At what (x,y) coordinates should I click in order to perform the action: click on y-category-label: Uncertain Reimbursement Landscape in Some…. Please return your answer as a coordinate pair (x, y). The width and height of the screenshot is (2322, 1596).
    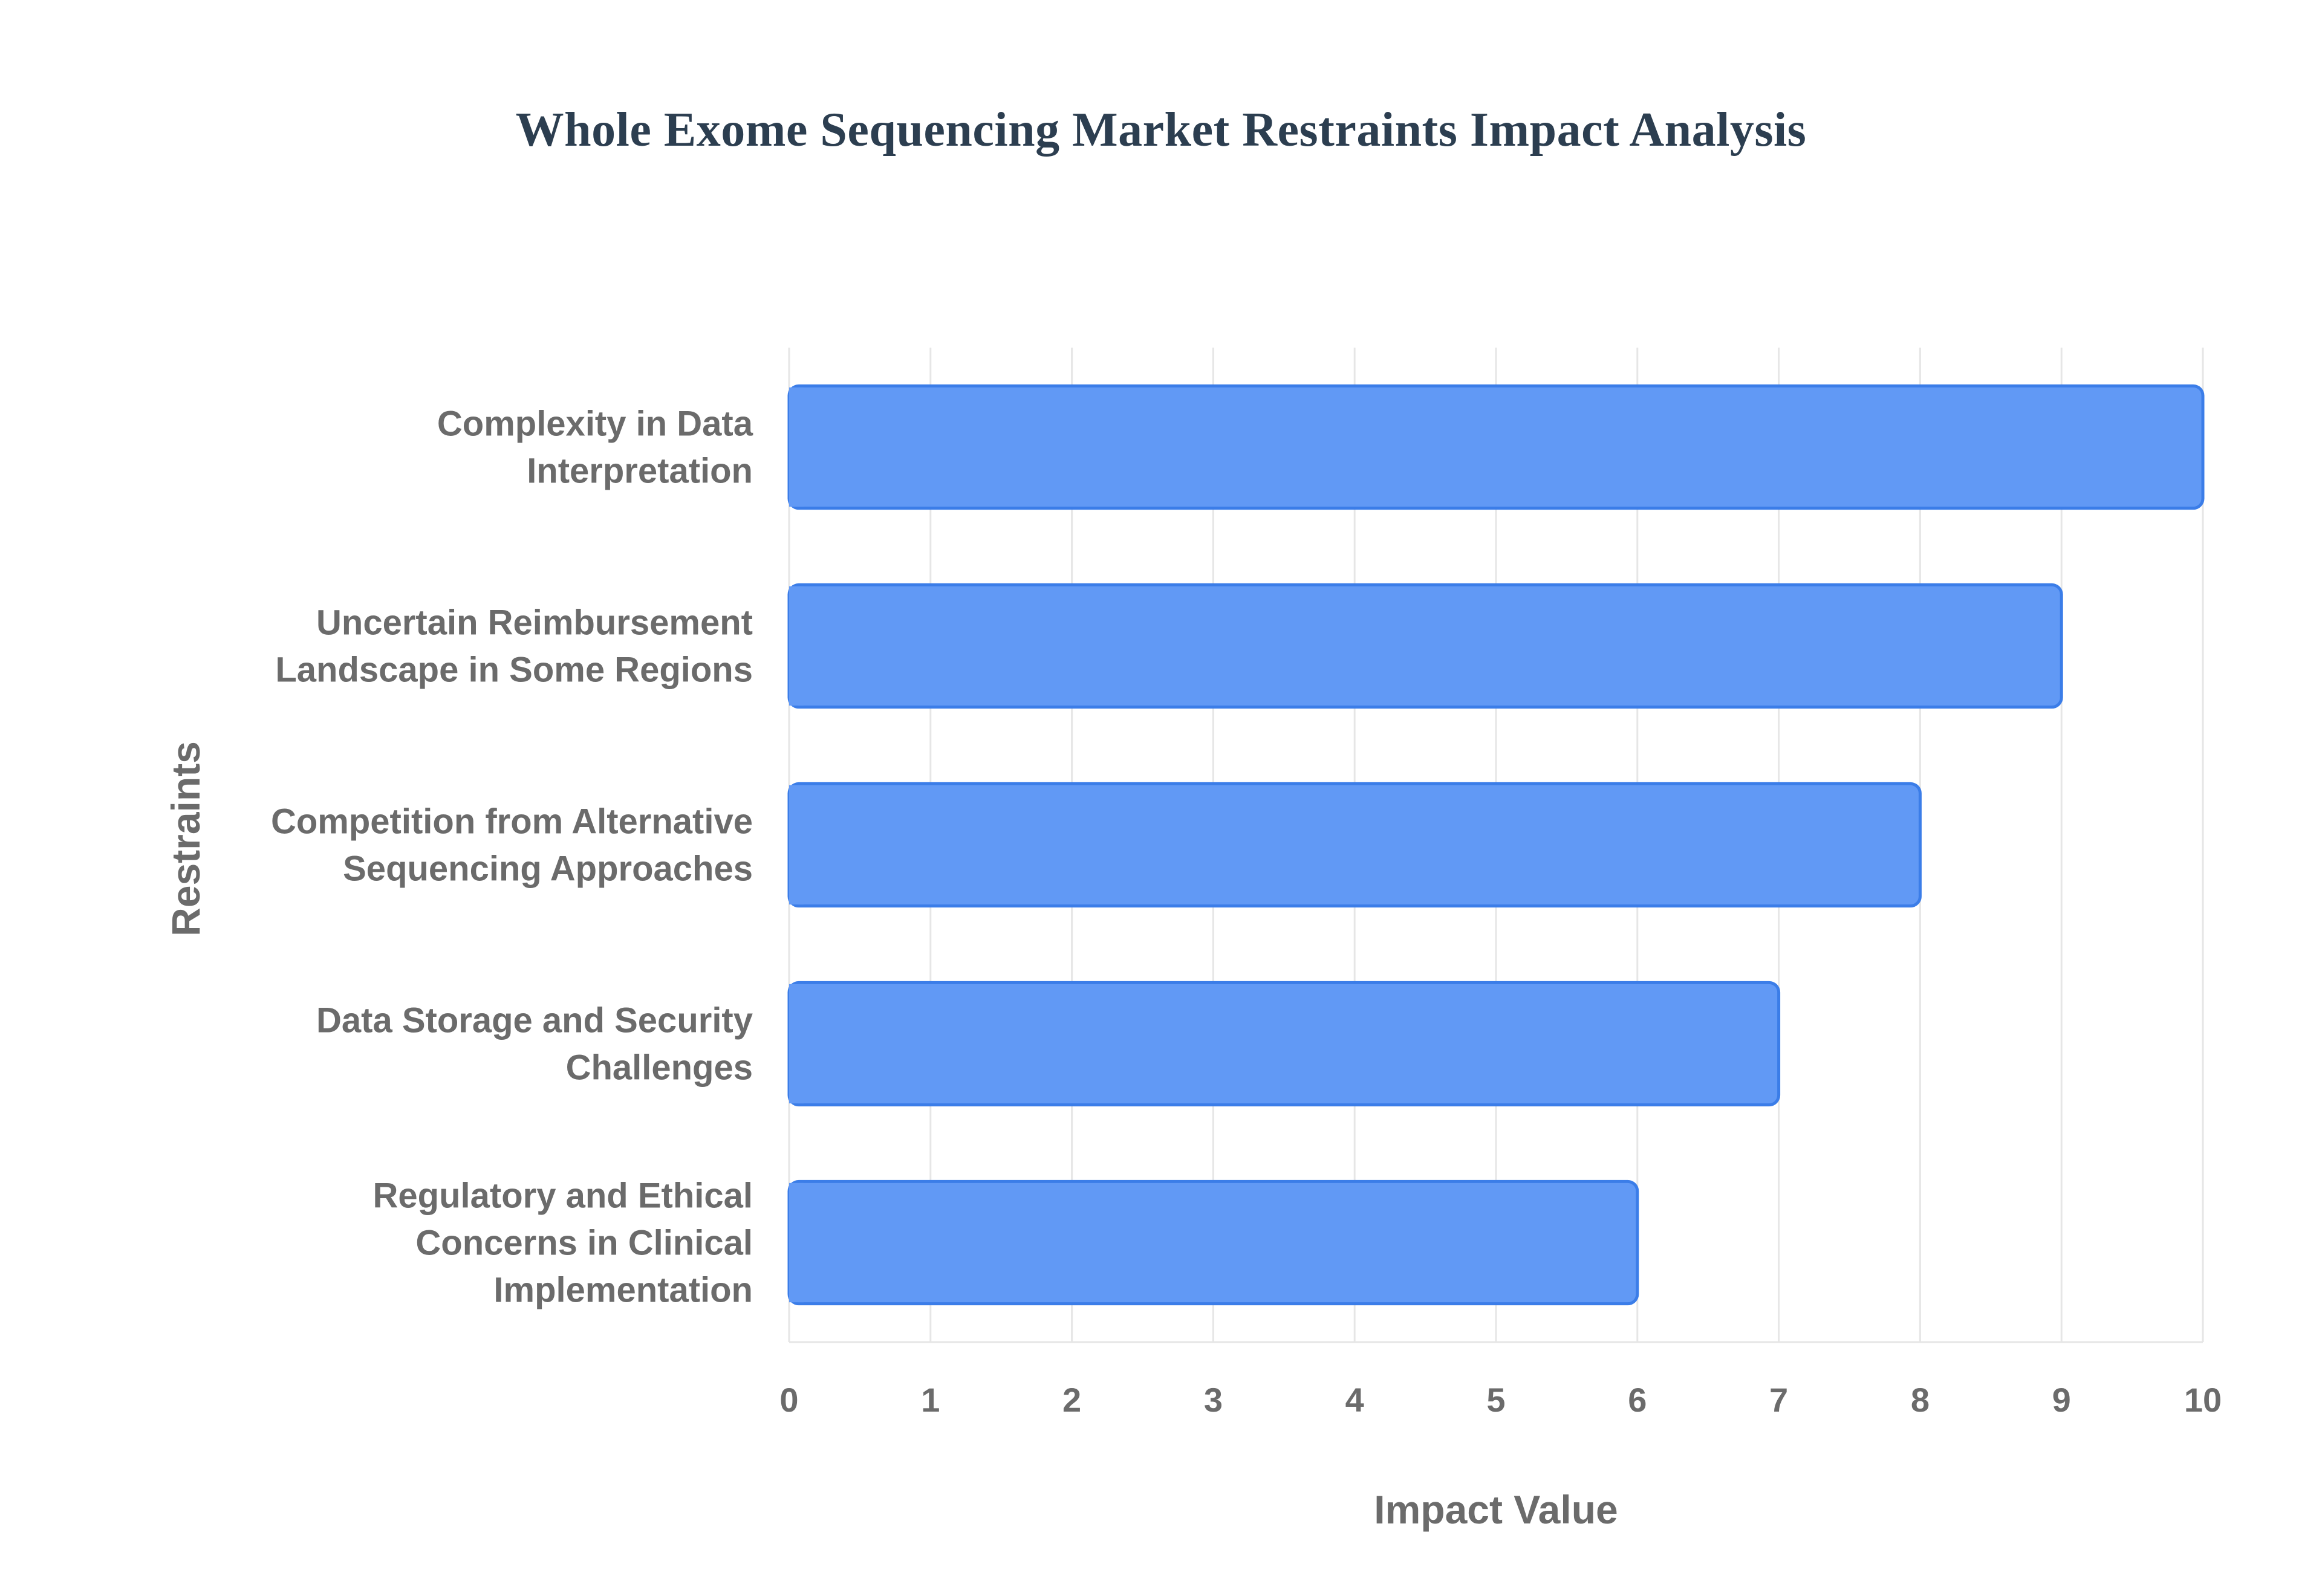
    Looking at the image, I should click on (514, 646).